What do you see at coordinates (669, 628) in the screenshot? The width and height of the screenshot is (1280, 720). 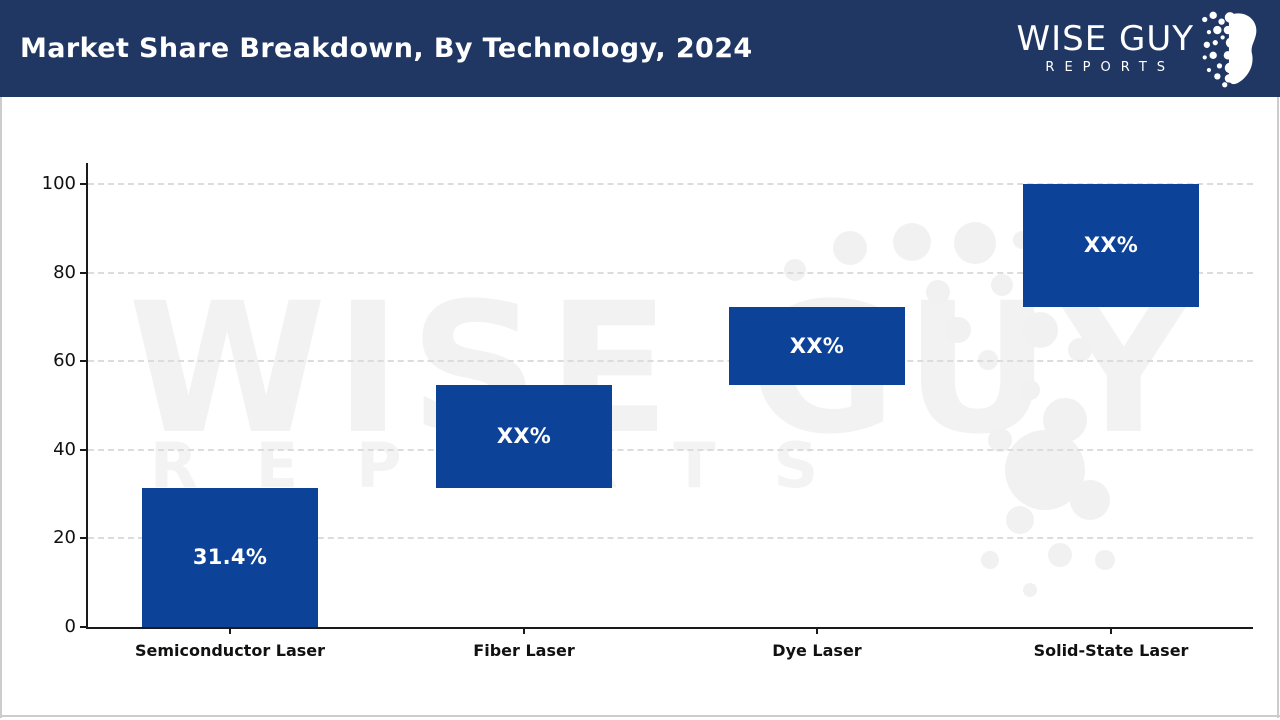 I see `x-axis-line` at bounding box center [669, 628].